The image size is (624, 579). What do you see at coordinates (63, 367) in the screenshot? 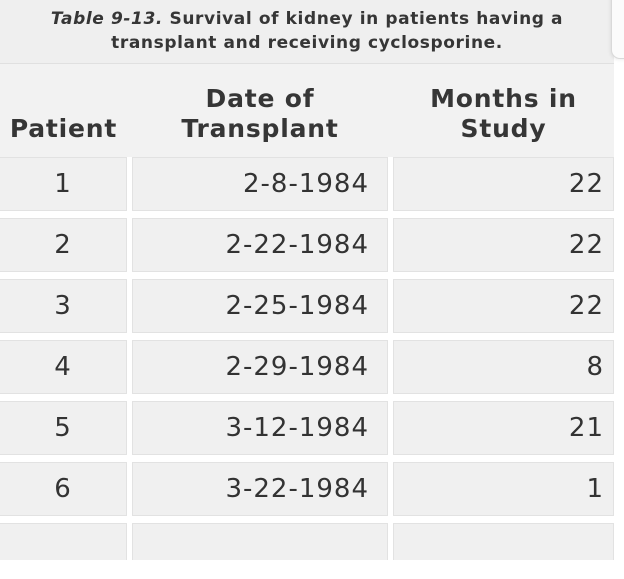
I see `cell-patient: 4` at bounding box center [63, 367].